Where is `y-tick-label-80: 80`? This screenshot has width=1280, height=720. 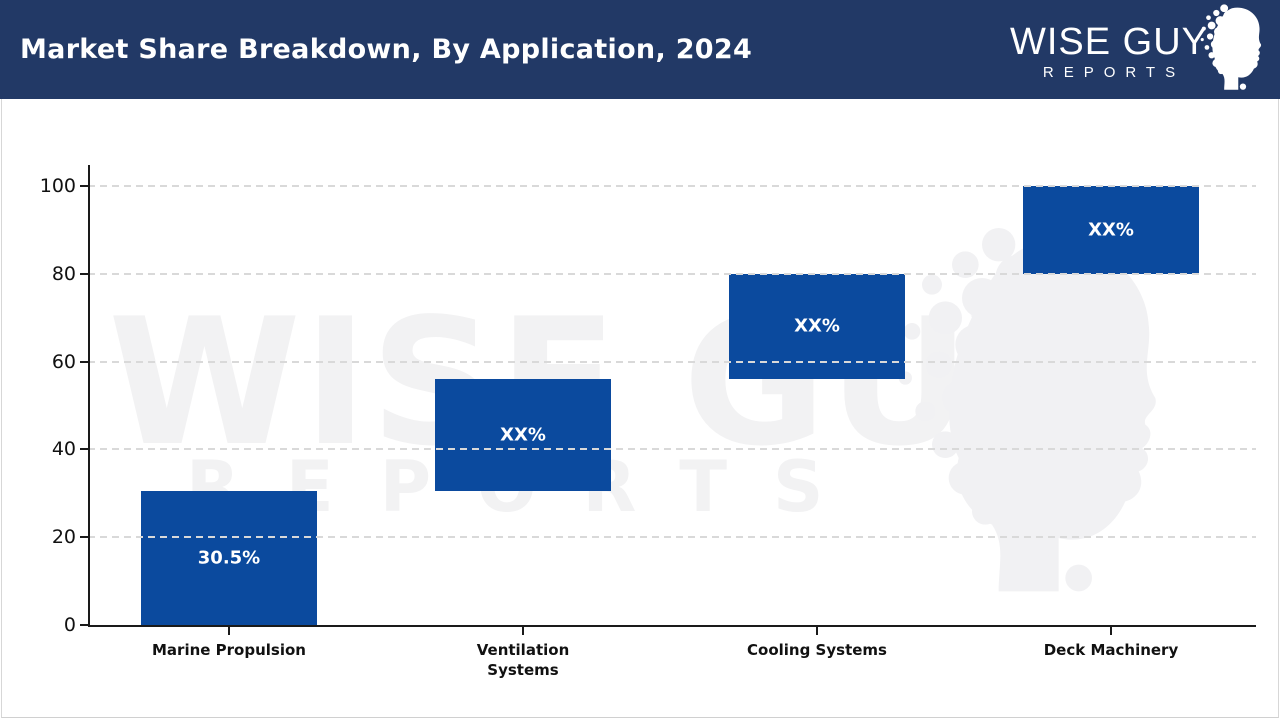
y-tick-label-80: 80 is located at coordinates (63, 273).